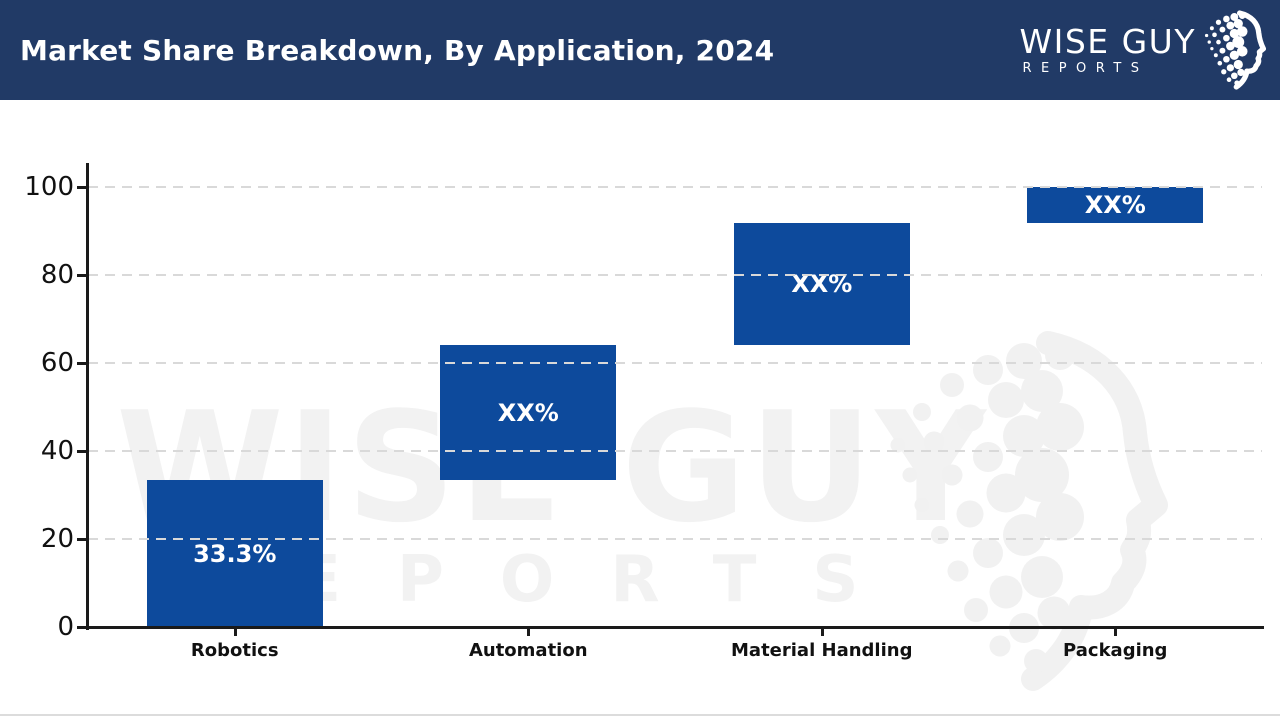 Image resolution: width=1280 pixels, height=720 pixels. What do you see at coordinates (640, 715) in the screenshot?
I see `footer-divider` at bounding box center [640, 715].